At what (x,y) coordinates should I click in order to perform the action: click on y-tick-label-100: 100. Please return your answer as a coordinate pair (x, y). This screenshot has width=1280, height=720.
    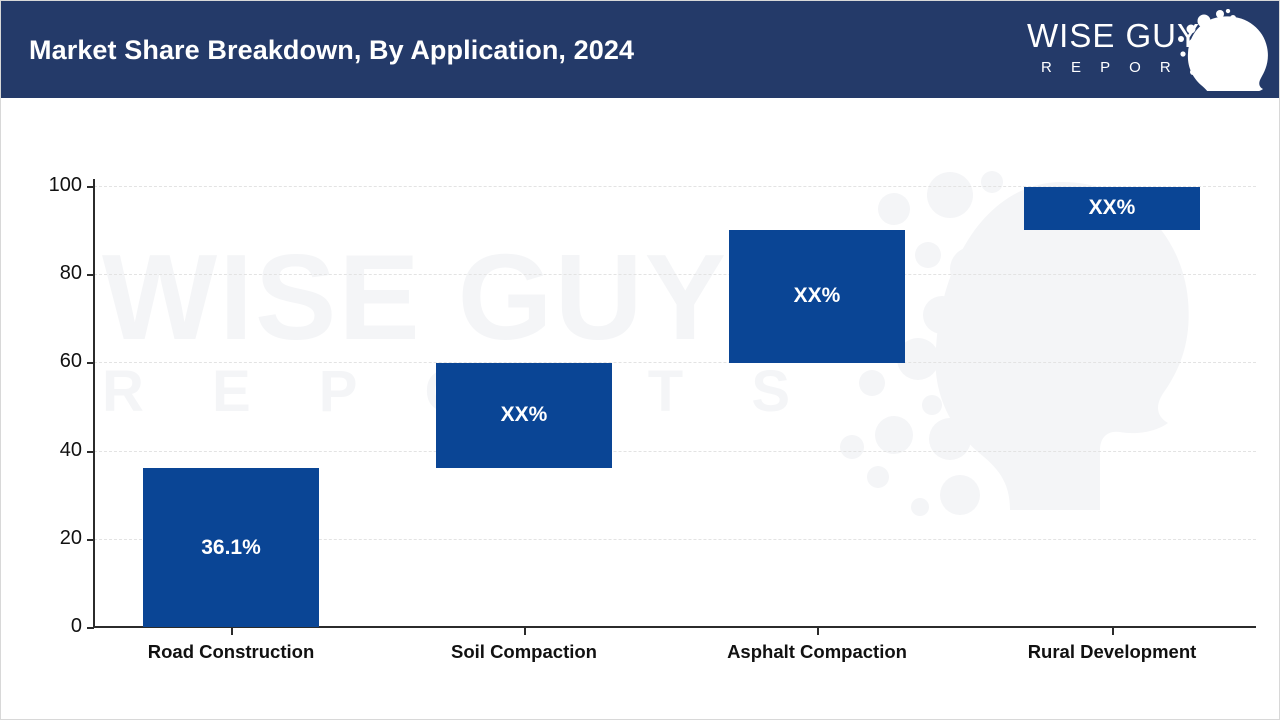
    Looking at the image, I should click on (65, 185).